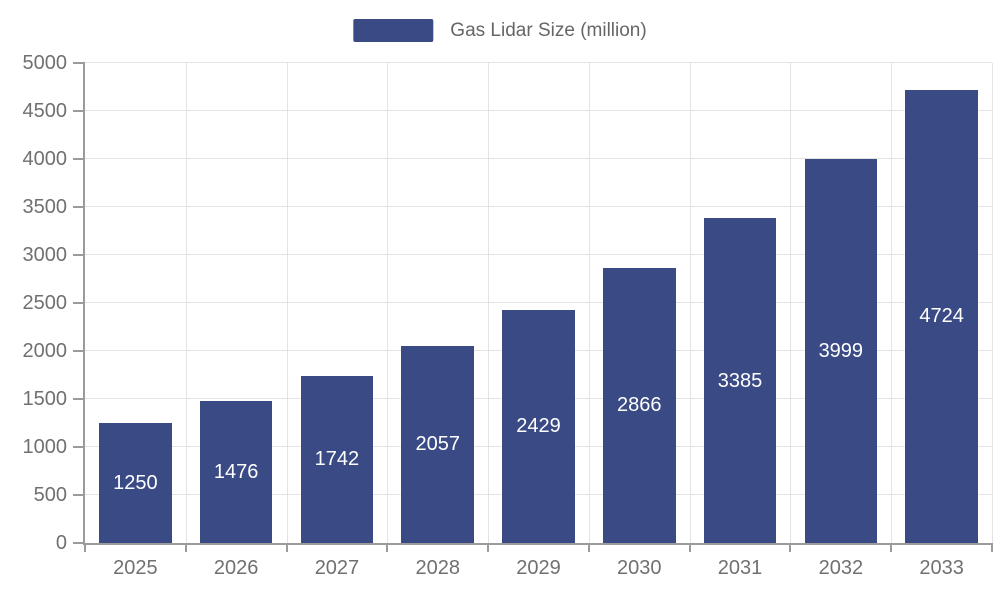 The height and width of the screenshot is (600, 1000). What do you see at coordinates (61, 543) in the screenshot?
I see `y-tick-label: 0` at bounding box center [61, 543].